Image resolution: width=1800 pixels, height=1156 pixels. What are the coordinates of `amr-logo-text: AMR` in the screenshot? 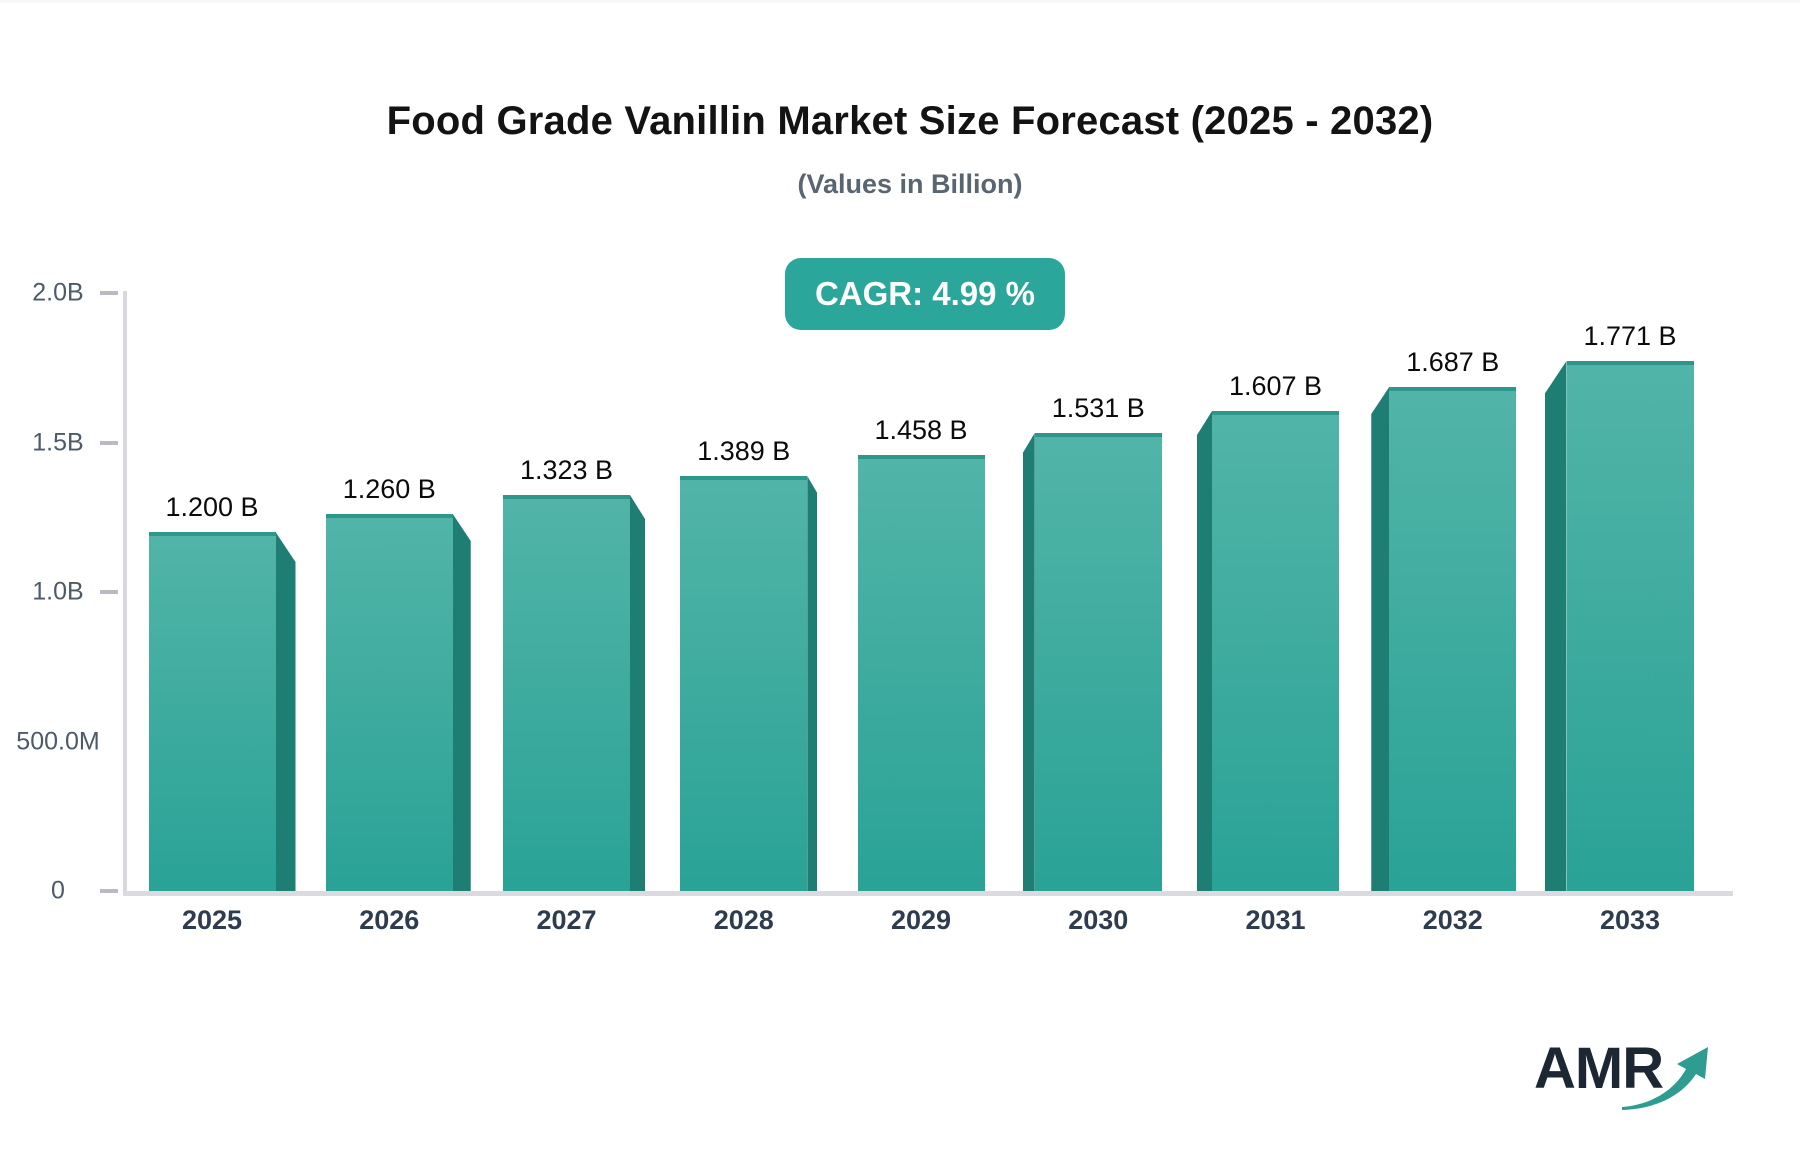 It's located at (1599, 1068).